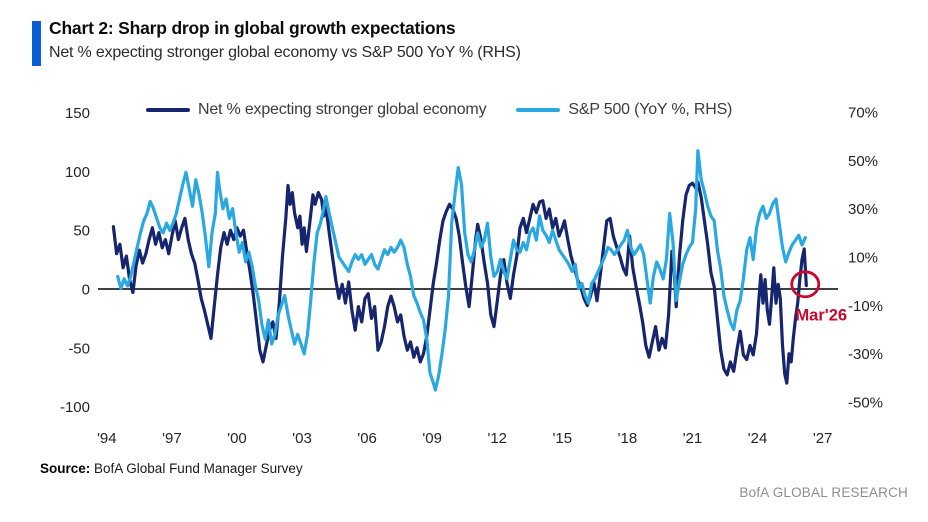 The image size is (928, 522). What do you see at coordinates (497, 438) in the screenshot?
I see `x-axis-tick-label: '12` at bounding box center [497, 438].